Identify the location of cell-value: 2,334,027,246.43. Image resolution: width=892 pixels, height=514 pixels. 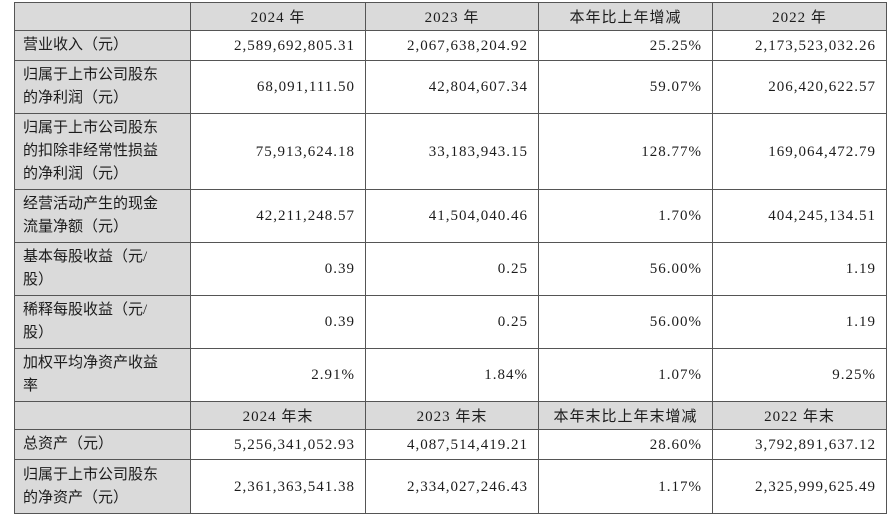
(452, 486).